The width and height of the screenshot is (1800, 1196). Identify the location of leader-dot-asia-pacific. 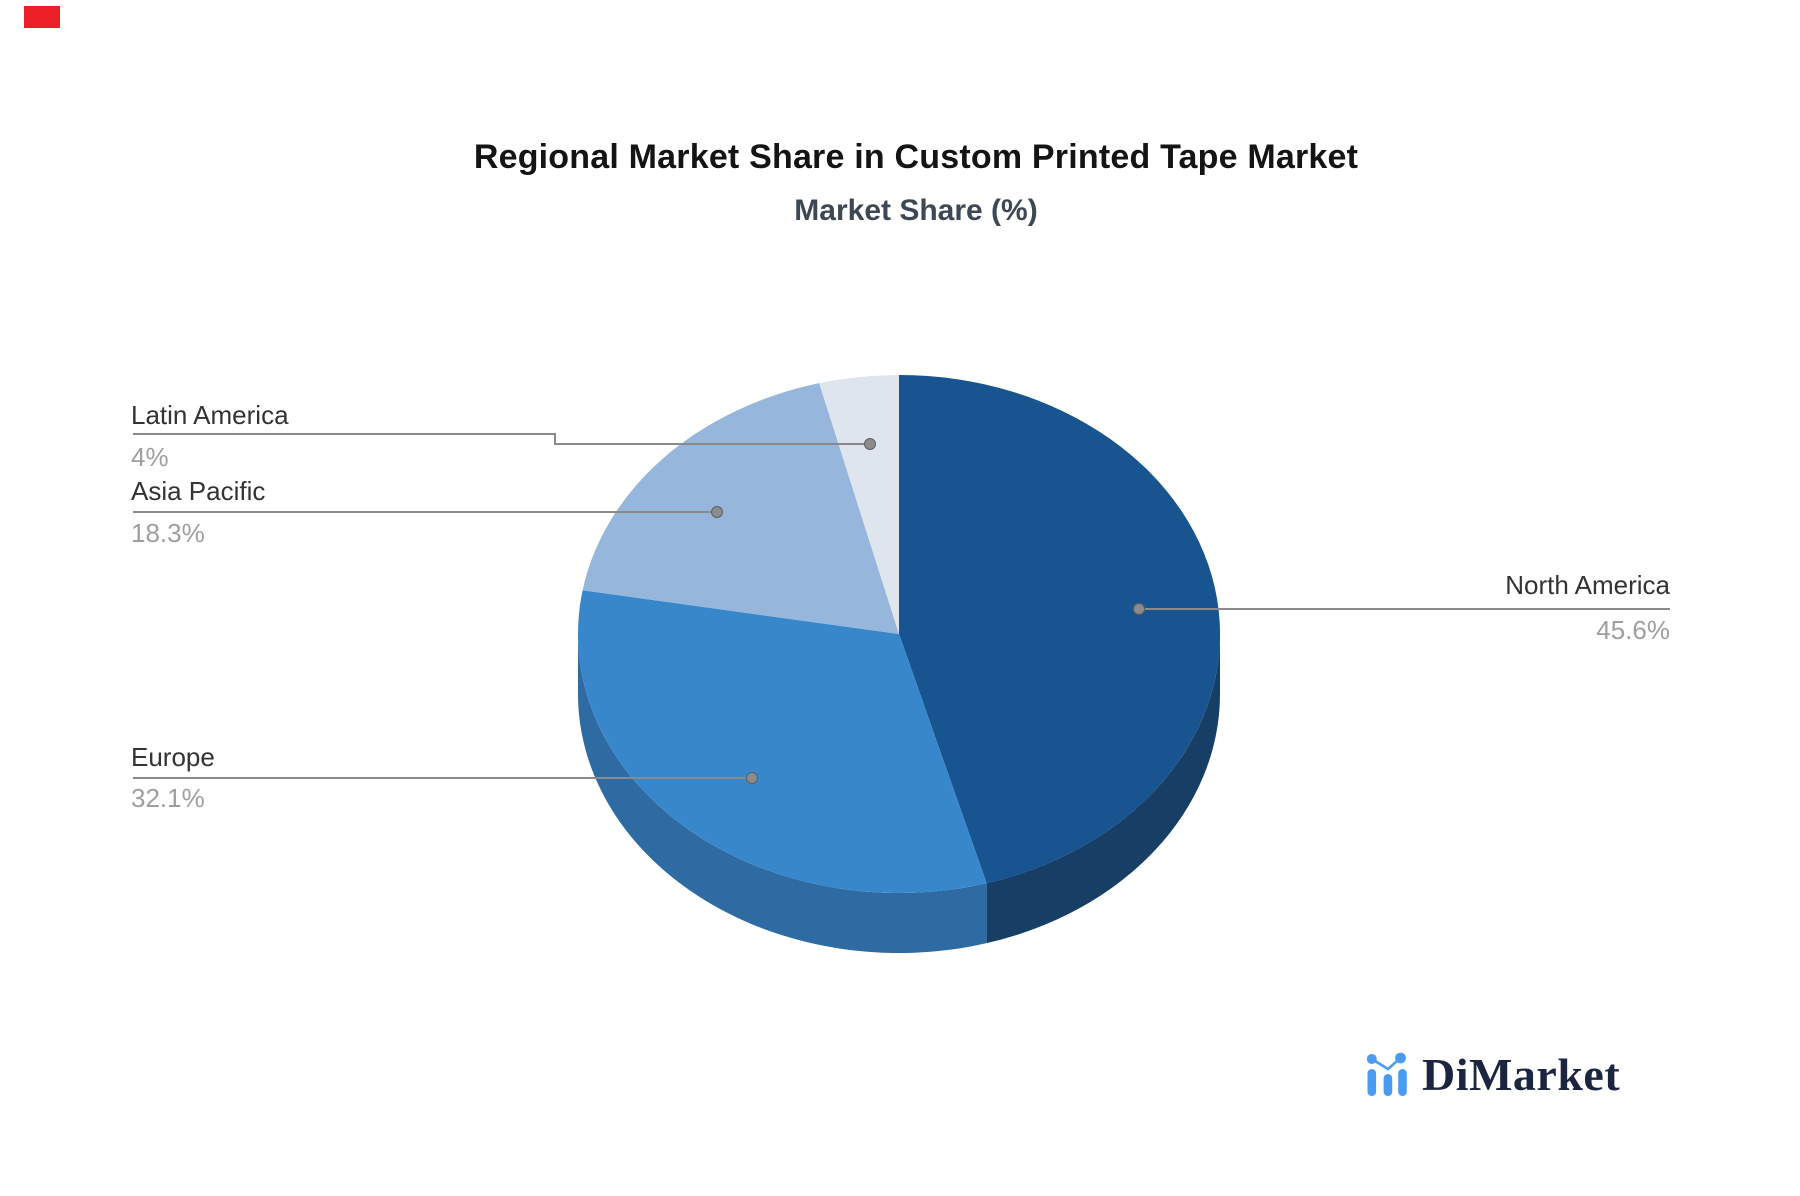
(717, 512).